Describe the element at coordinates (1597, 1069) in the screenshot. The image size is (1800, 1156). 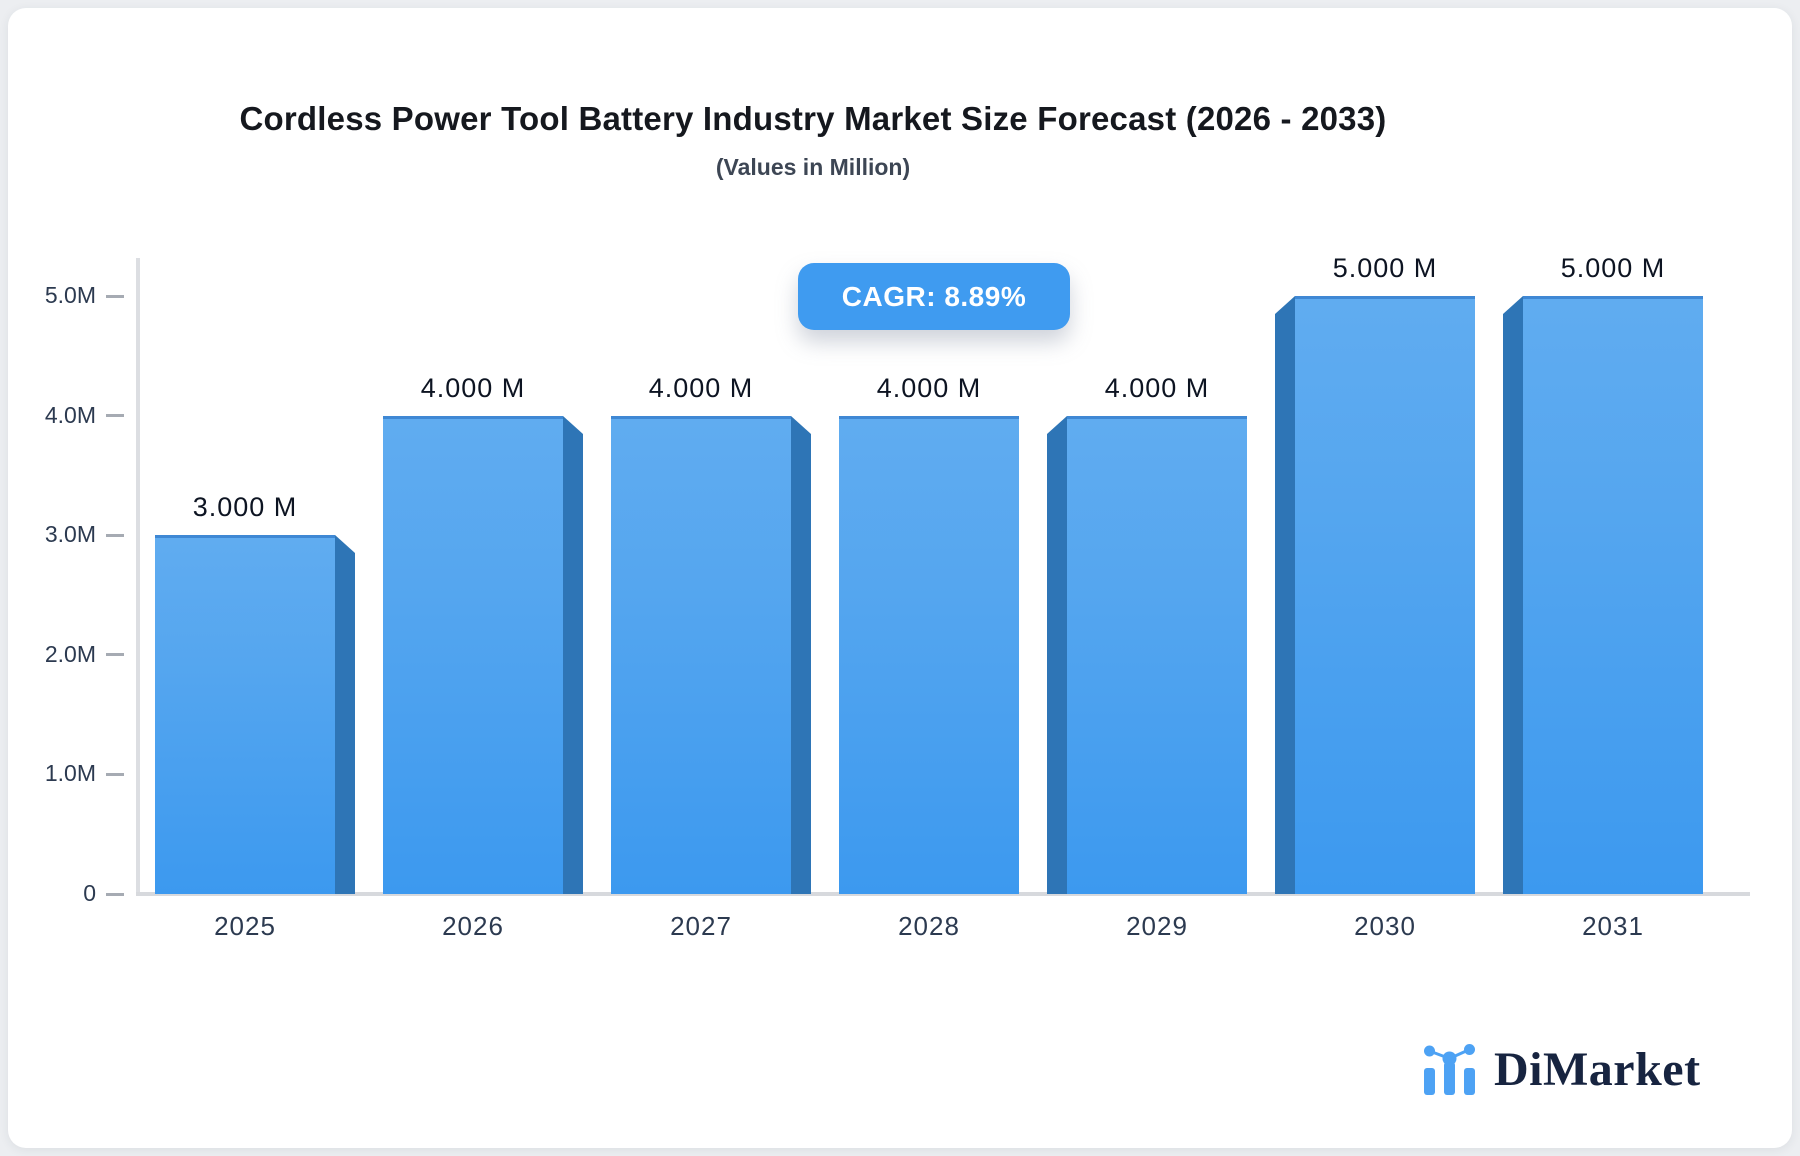
I see `logo-text: DiMarket` at that location.